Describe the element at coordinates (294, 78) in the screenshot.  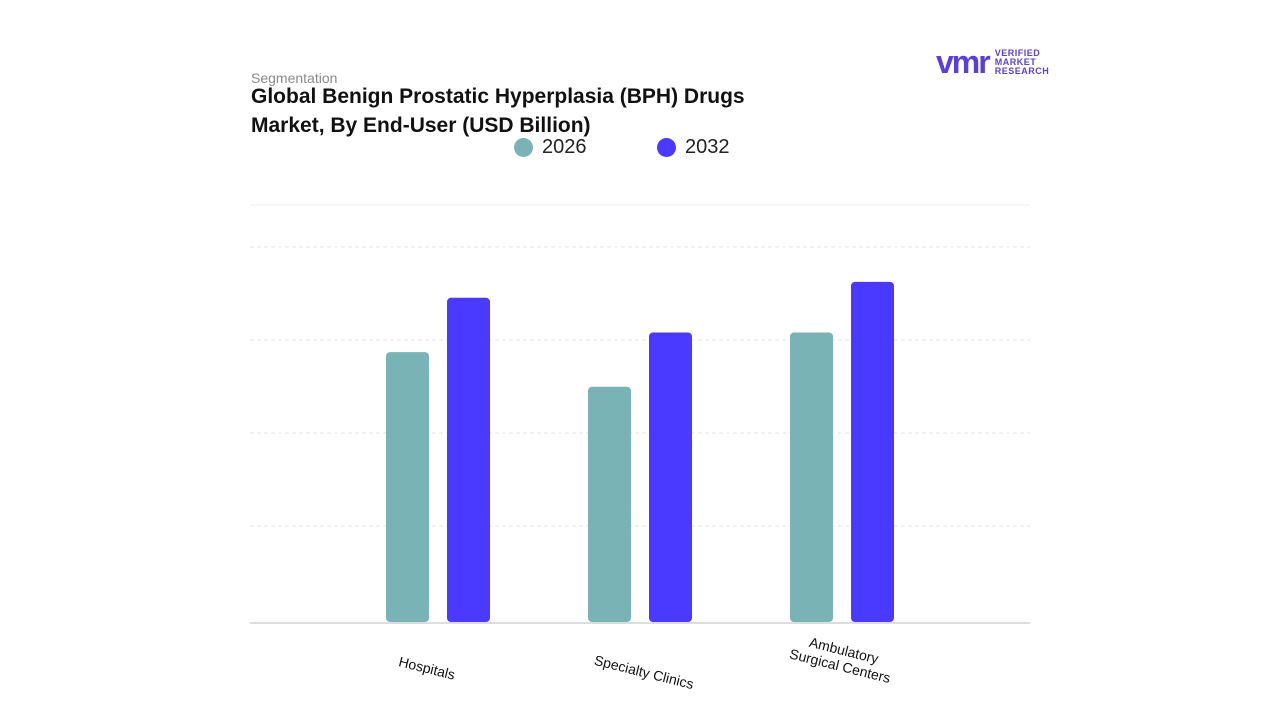
I see `eyebrow: Segmentation` at that location.